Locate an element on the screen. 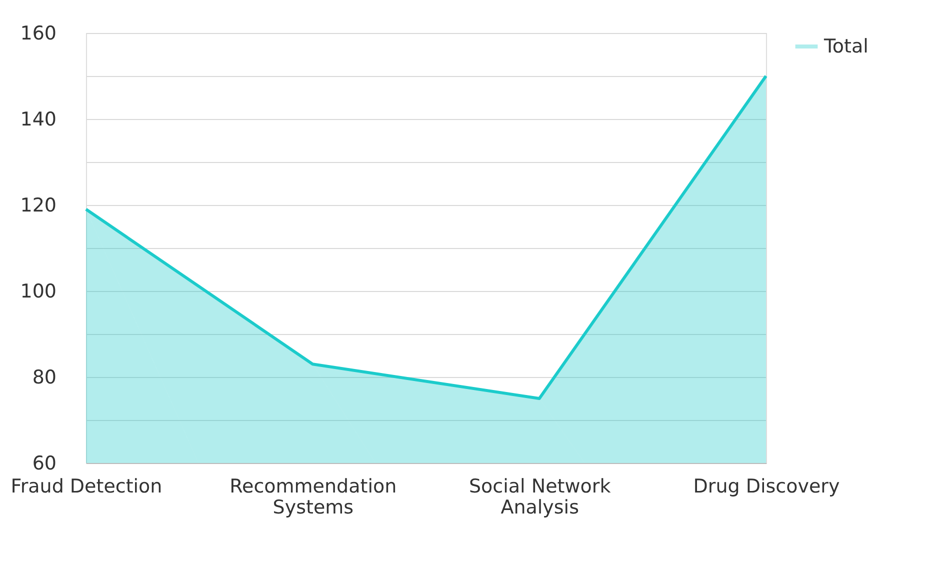 Image resolution: width=945 pixels, height=567 pixels. y-tick-label: 80 is located at coordinates (44, 377).